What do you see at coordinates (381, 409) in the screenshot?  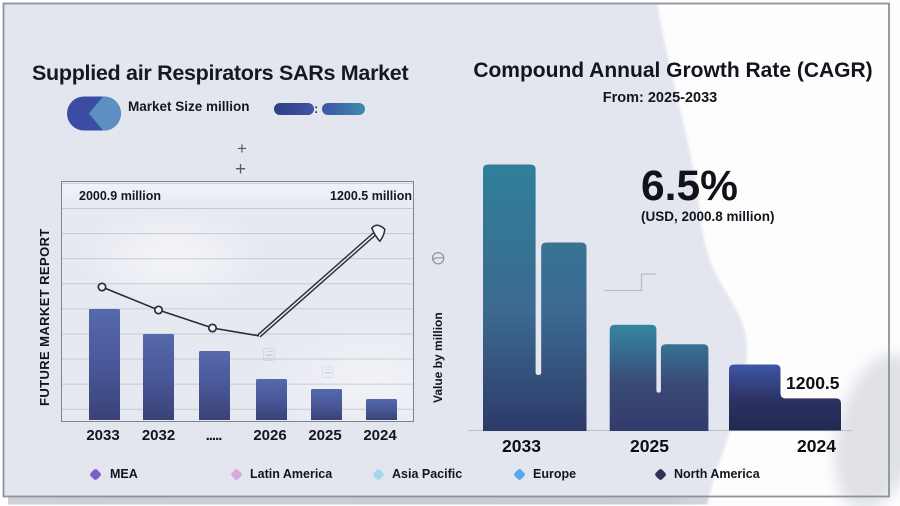 I see `left-bar-2024` at bounding box center [381, 409].